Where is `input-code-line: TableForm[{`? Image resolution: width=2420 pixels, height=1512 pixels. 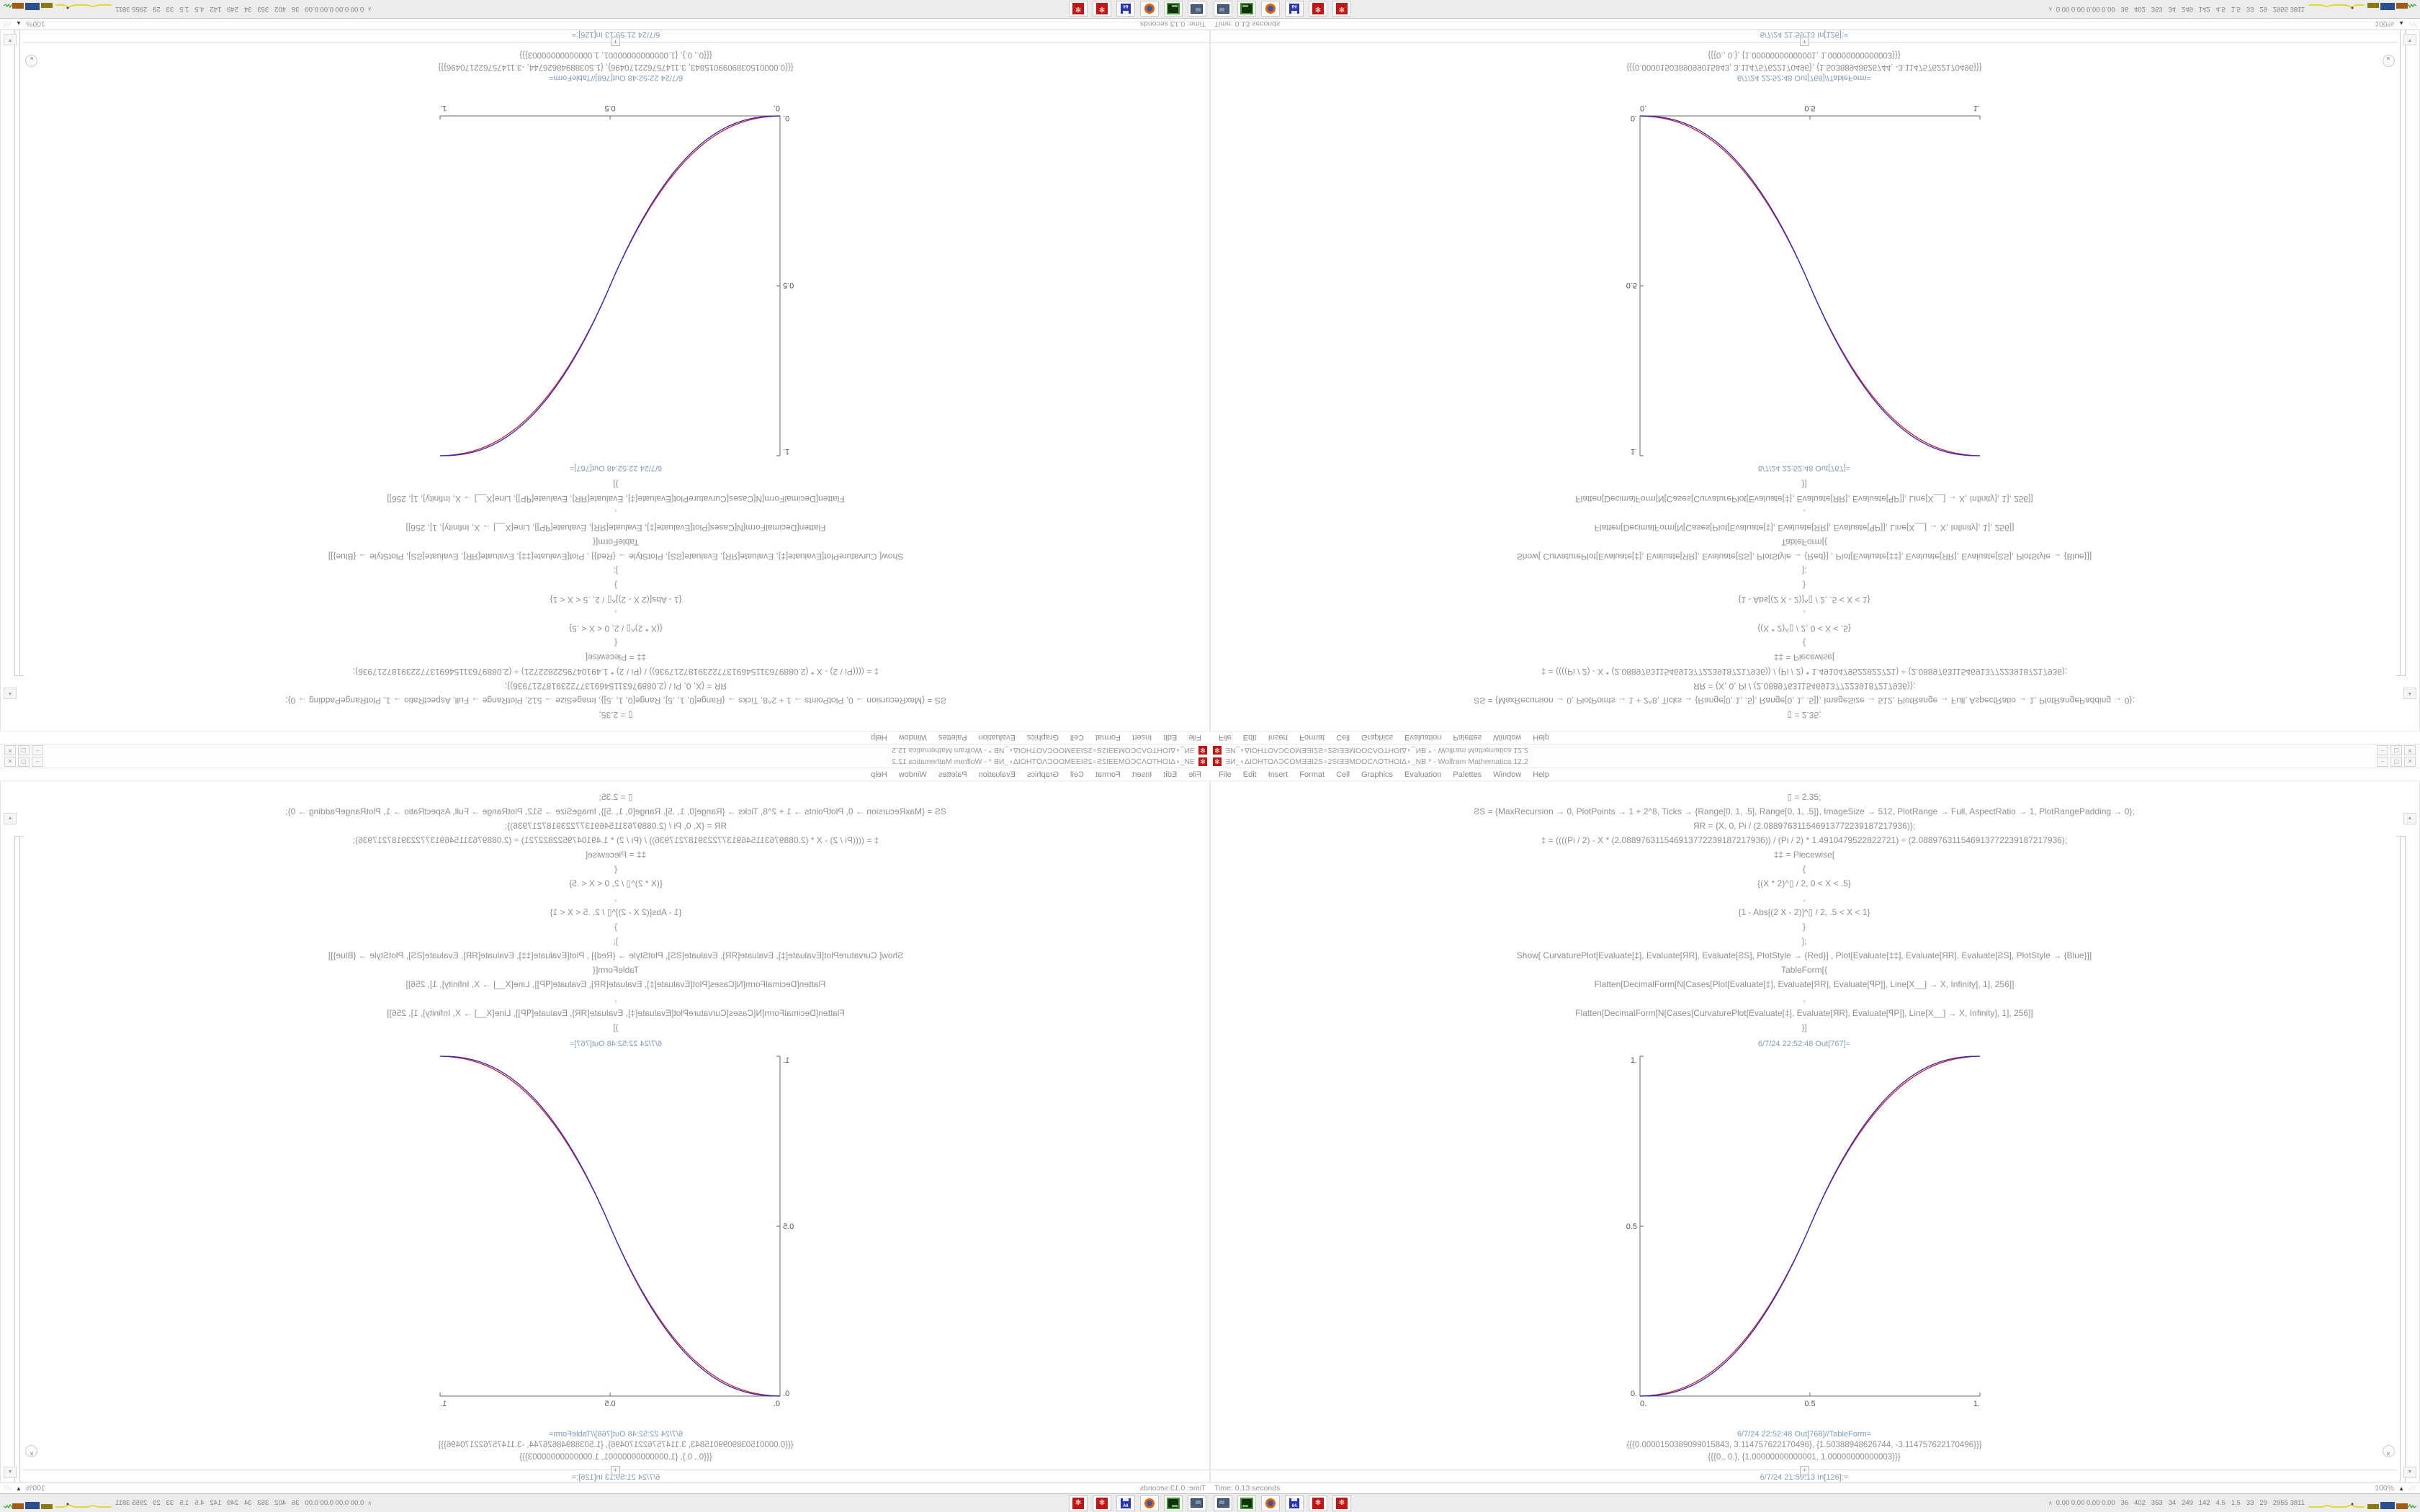
input-code-line: TableForm[{ is located at coordinates (616, 970).